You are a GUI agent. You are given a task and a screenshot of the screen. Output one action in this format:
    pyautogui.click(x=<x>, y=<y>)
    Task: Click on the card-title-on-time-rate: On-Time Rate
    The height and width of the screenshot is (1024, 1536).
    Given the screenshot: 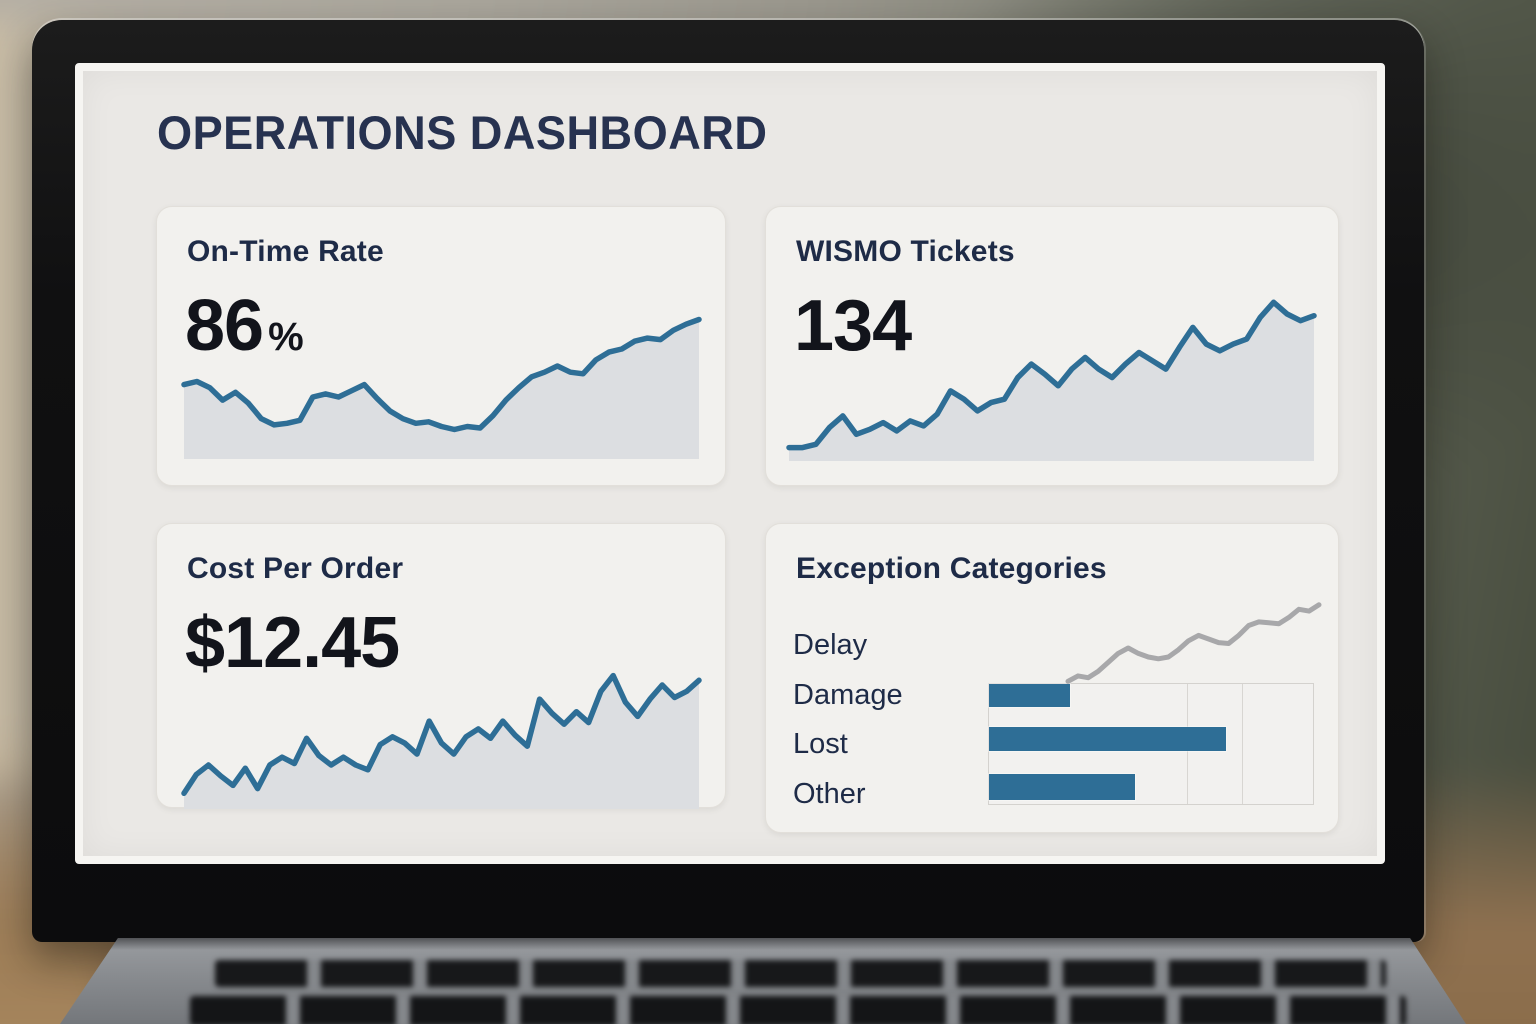 What is the action you would take?
    pyautogui.click(x=285, y=251)
    